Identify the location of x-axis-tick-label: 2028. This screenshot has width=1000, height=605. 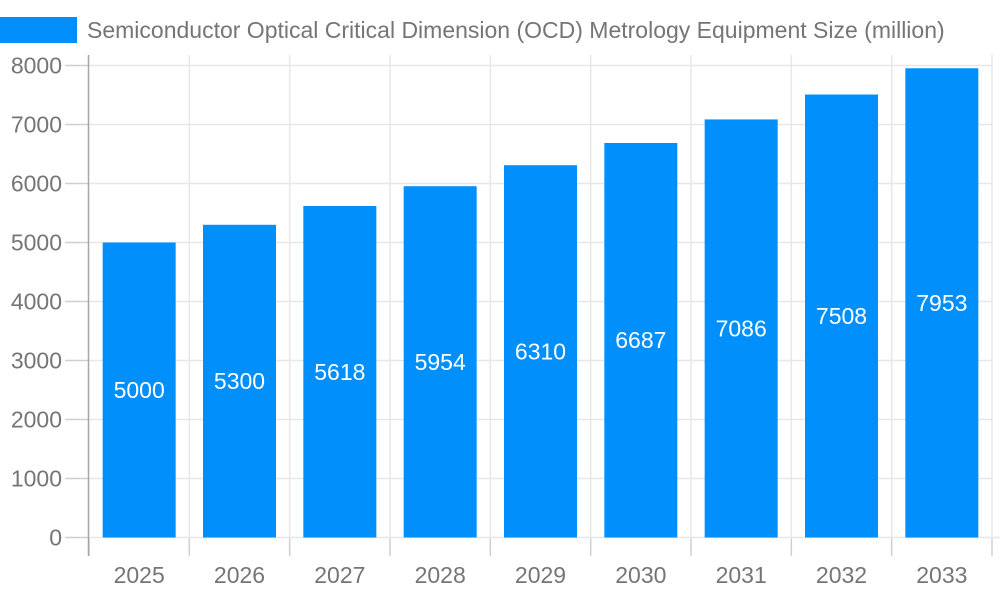
(440, 575).